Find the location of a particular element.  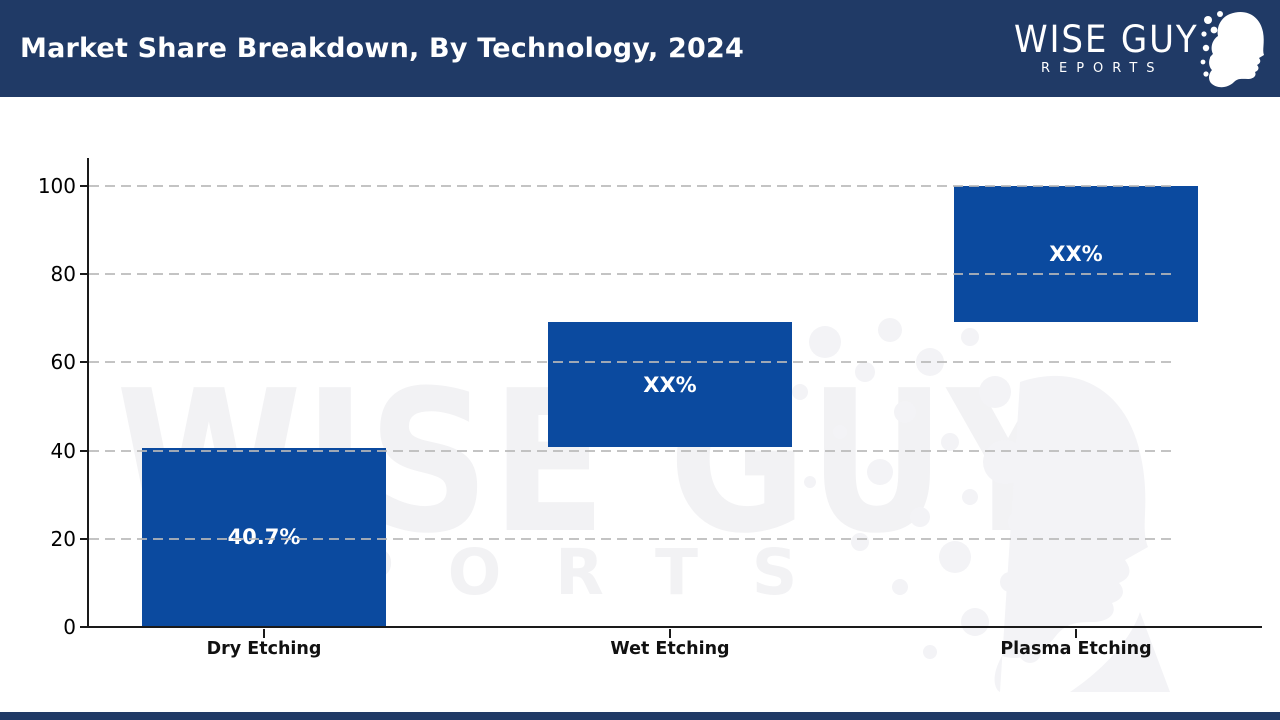

y-tick-label: 40 is located at coordinates (63, 450).